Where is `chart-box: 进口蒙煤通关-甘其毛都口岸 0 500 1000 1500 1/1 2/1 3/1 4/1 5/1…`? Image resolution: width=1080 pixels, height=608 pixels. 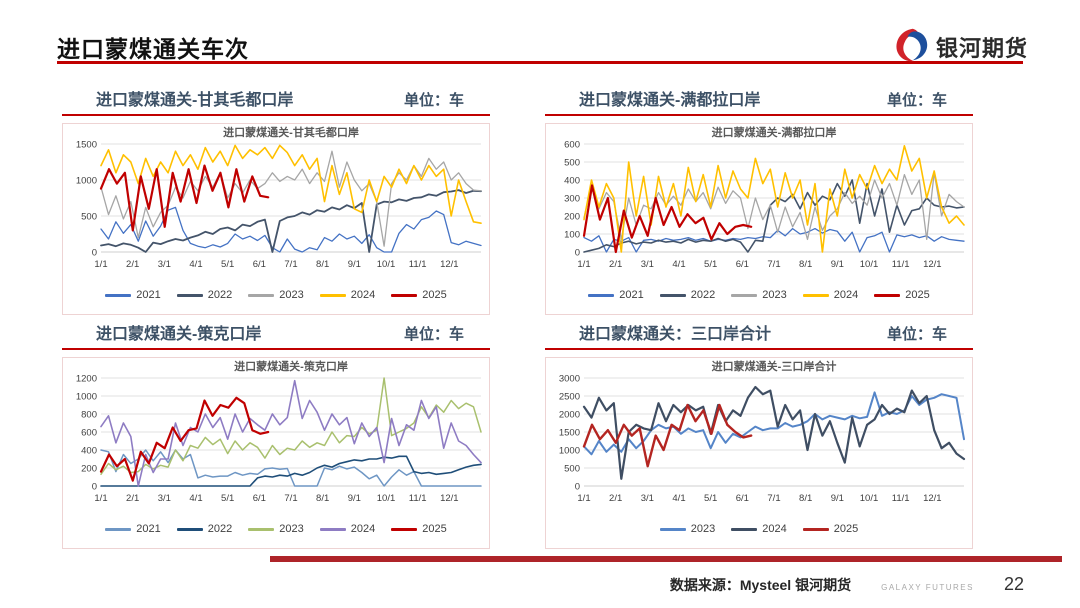
chart-box: 进口蒙煤通关-甘其毛都口岸 0 500 1000 1500 1/1 2/1 3/1 4/1 5/1… is located at coordinates (276, 219).